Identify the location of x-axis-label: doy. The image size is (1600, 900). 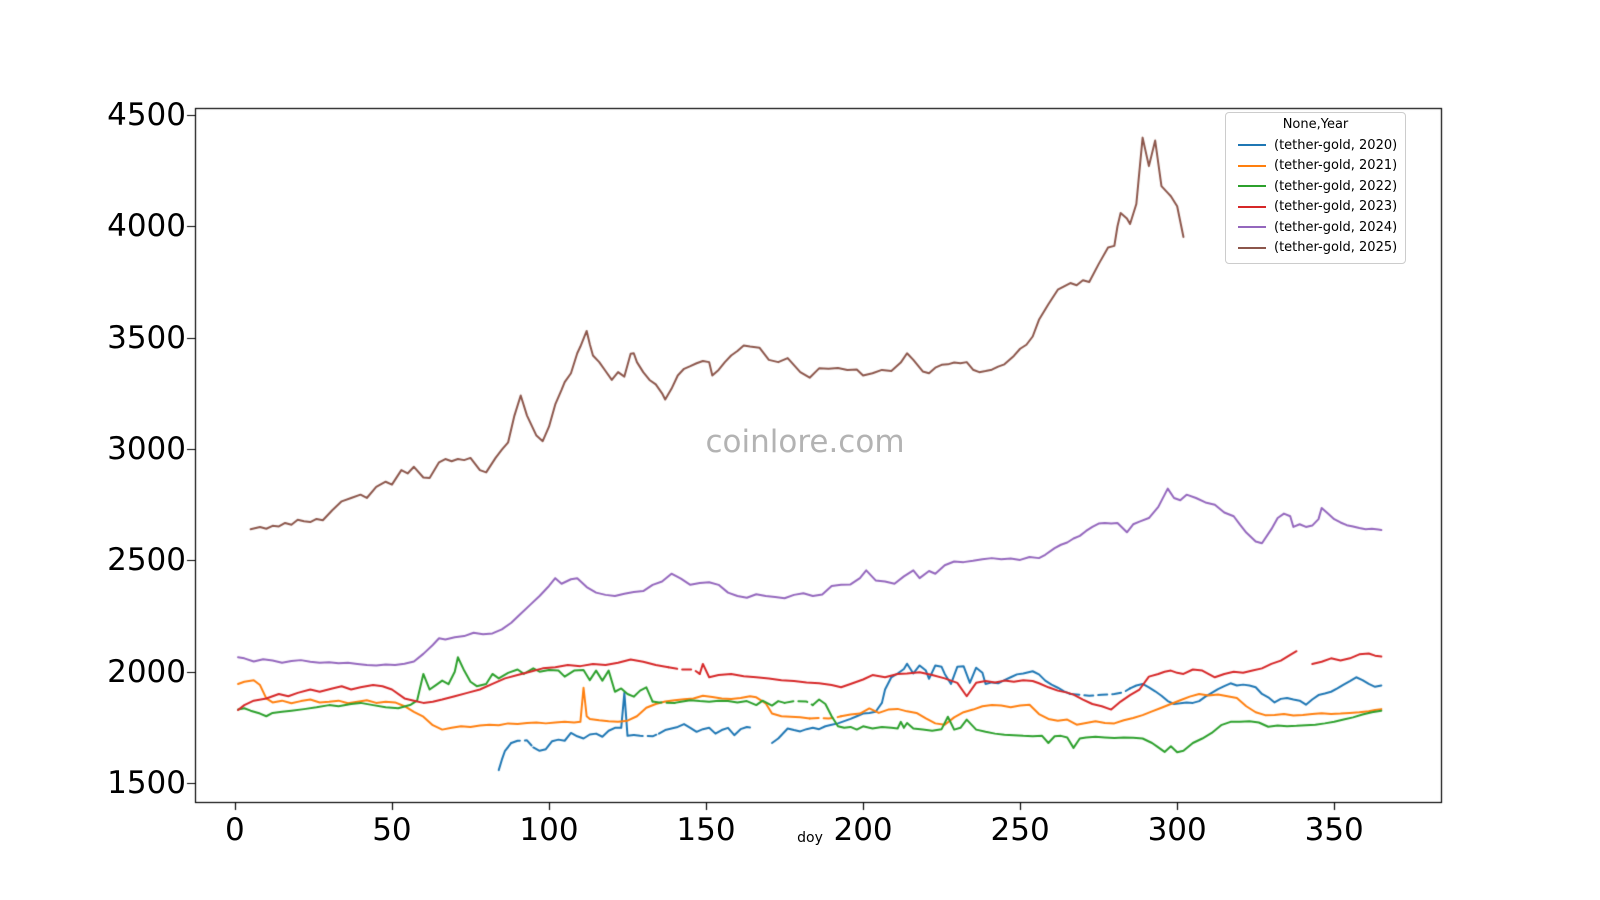
(810, 838).